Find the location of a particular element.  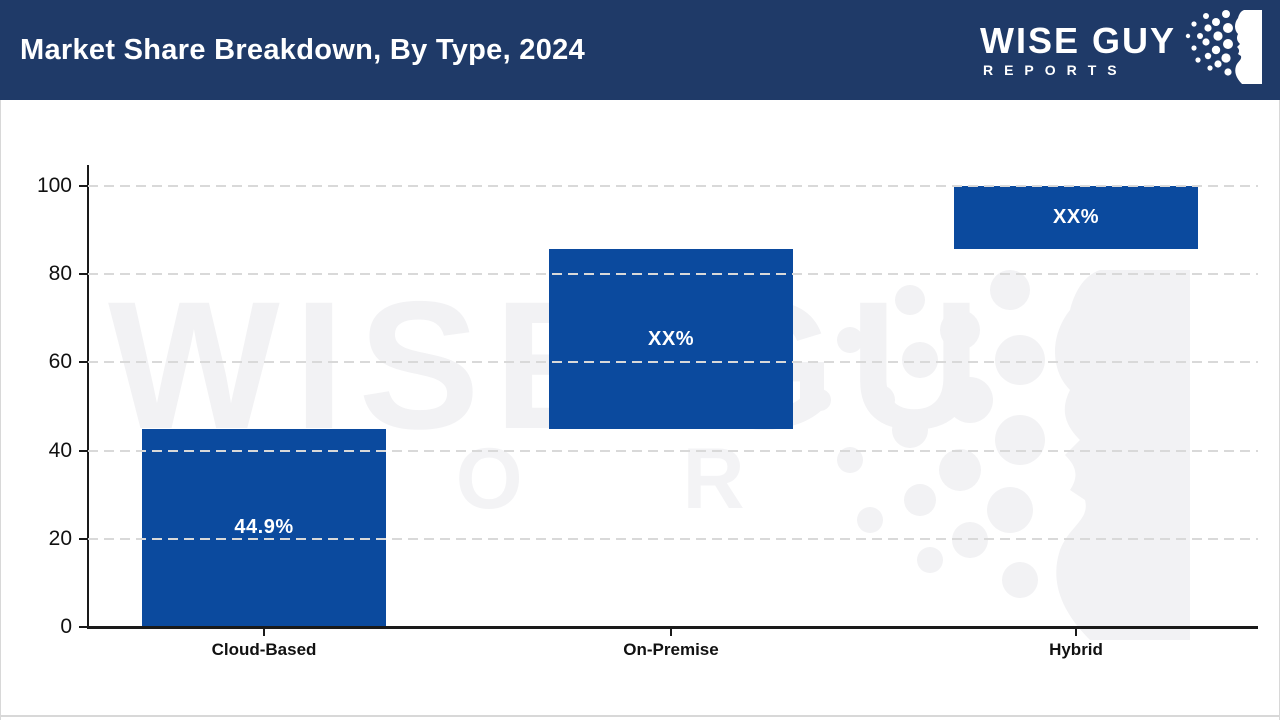

logo-wordmark-line1: WISE GUY is located at coordinates (1077, 40).